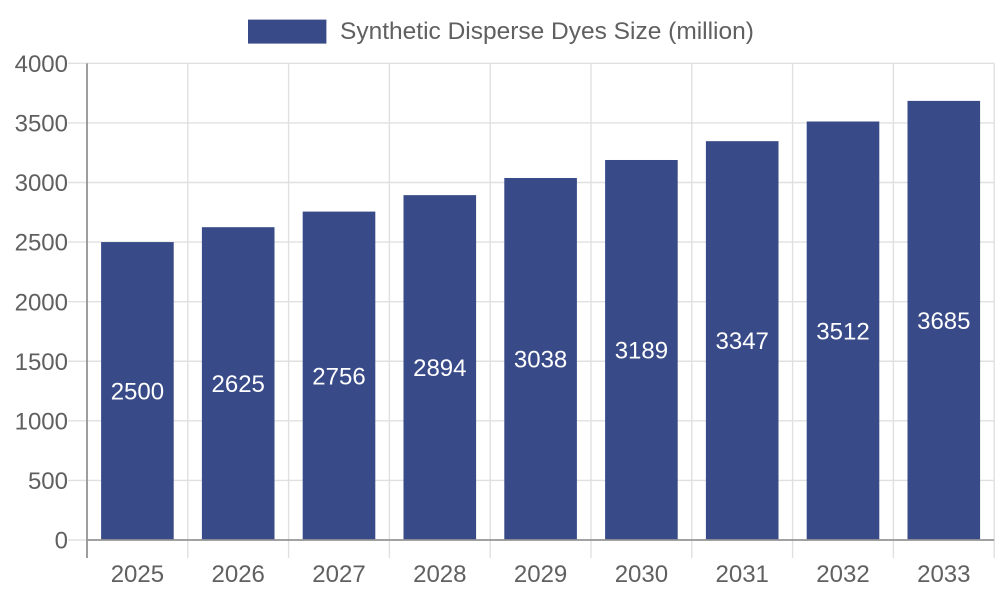 This screenshot has width=1000, height=600. Describe the element at coordinates (238, 384) in the screenshot. I see `svg-text: 2625` at that location.